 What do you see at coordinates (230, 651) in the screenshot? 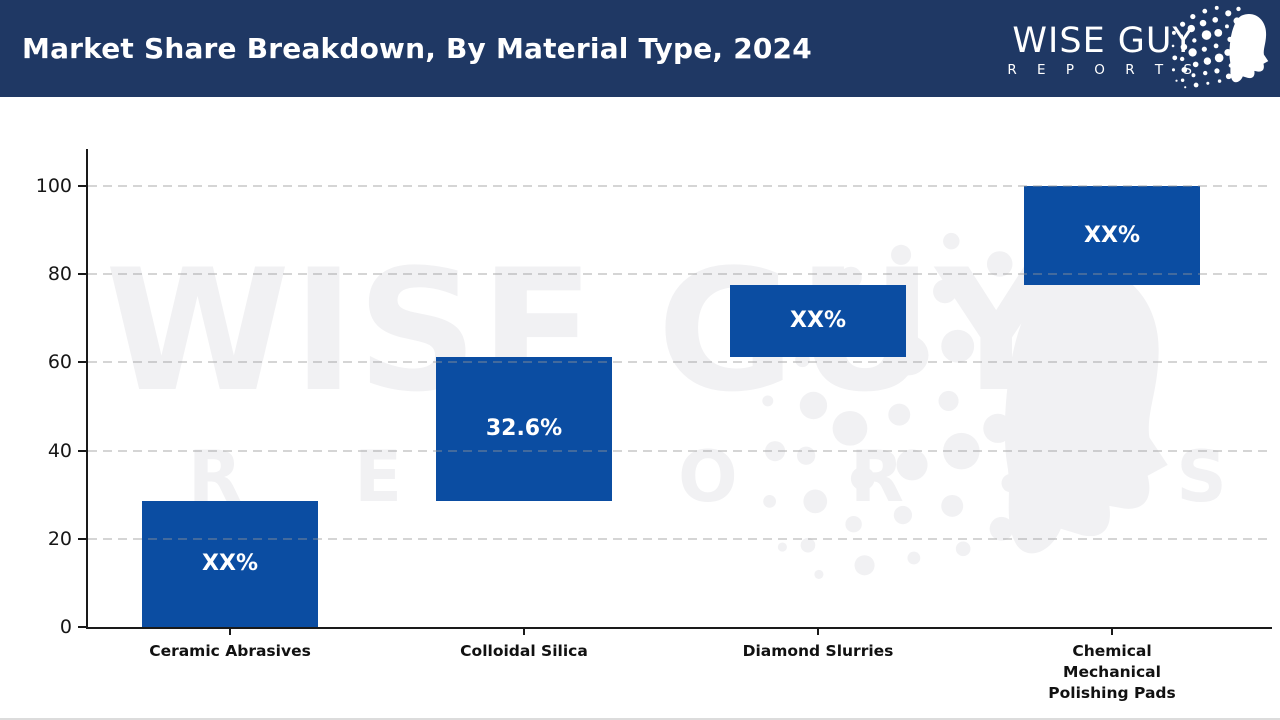
I see `x-category-label: Ceramic Abrasives` at bounding box center [230, 651].